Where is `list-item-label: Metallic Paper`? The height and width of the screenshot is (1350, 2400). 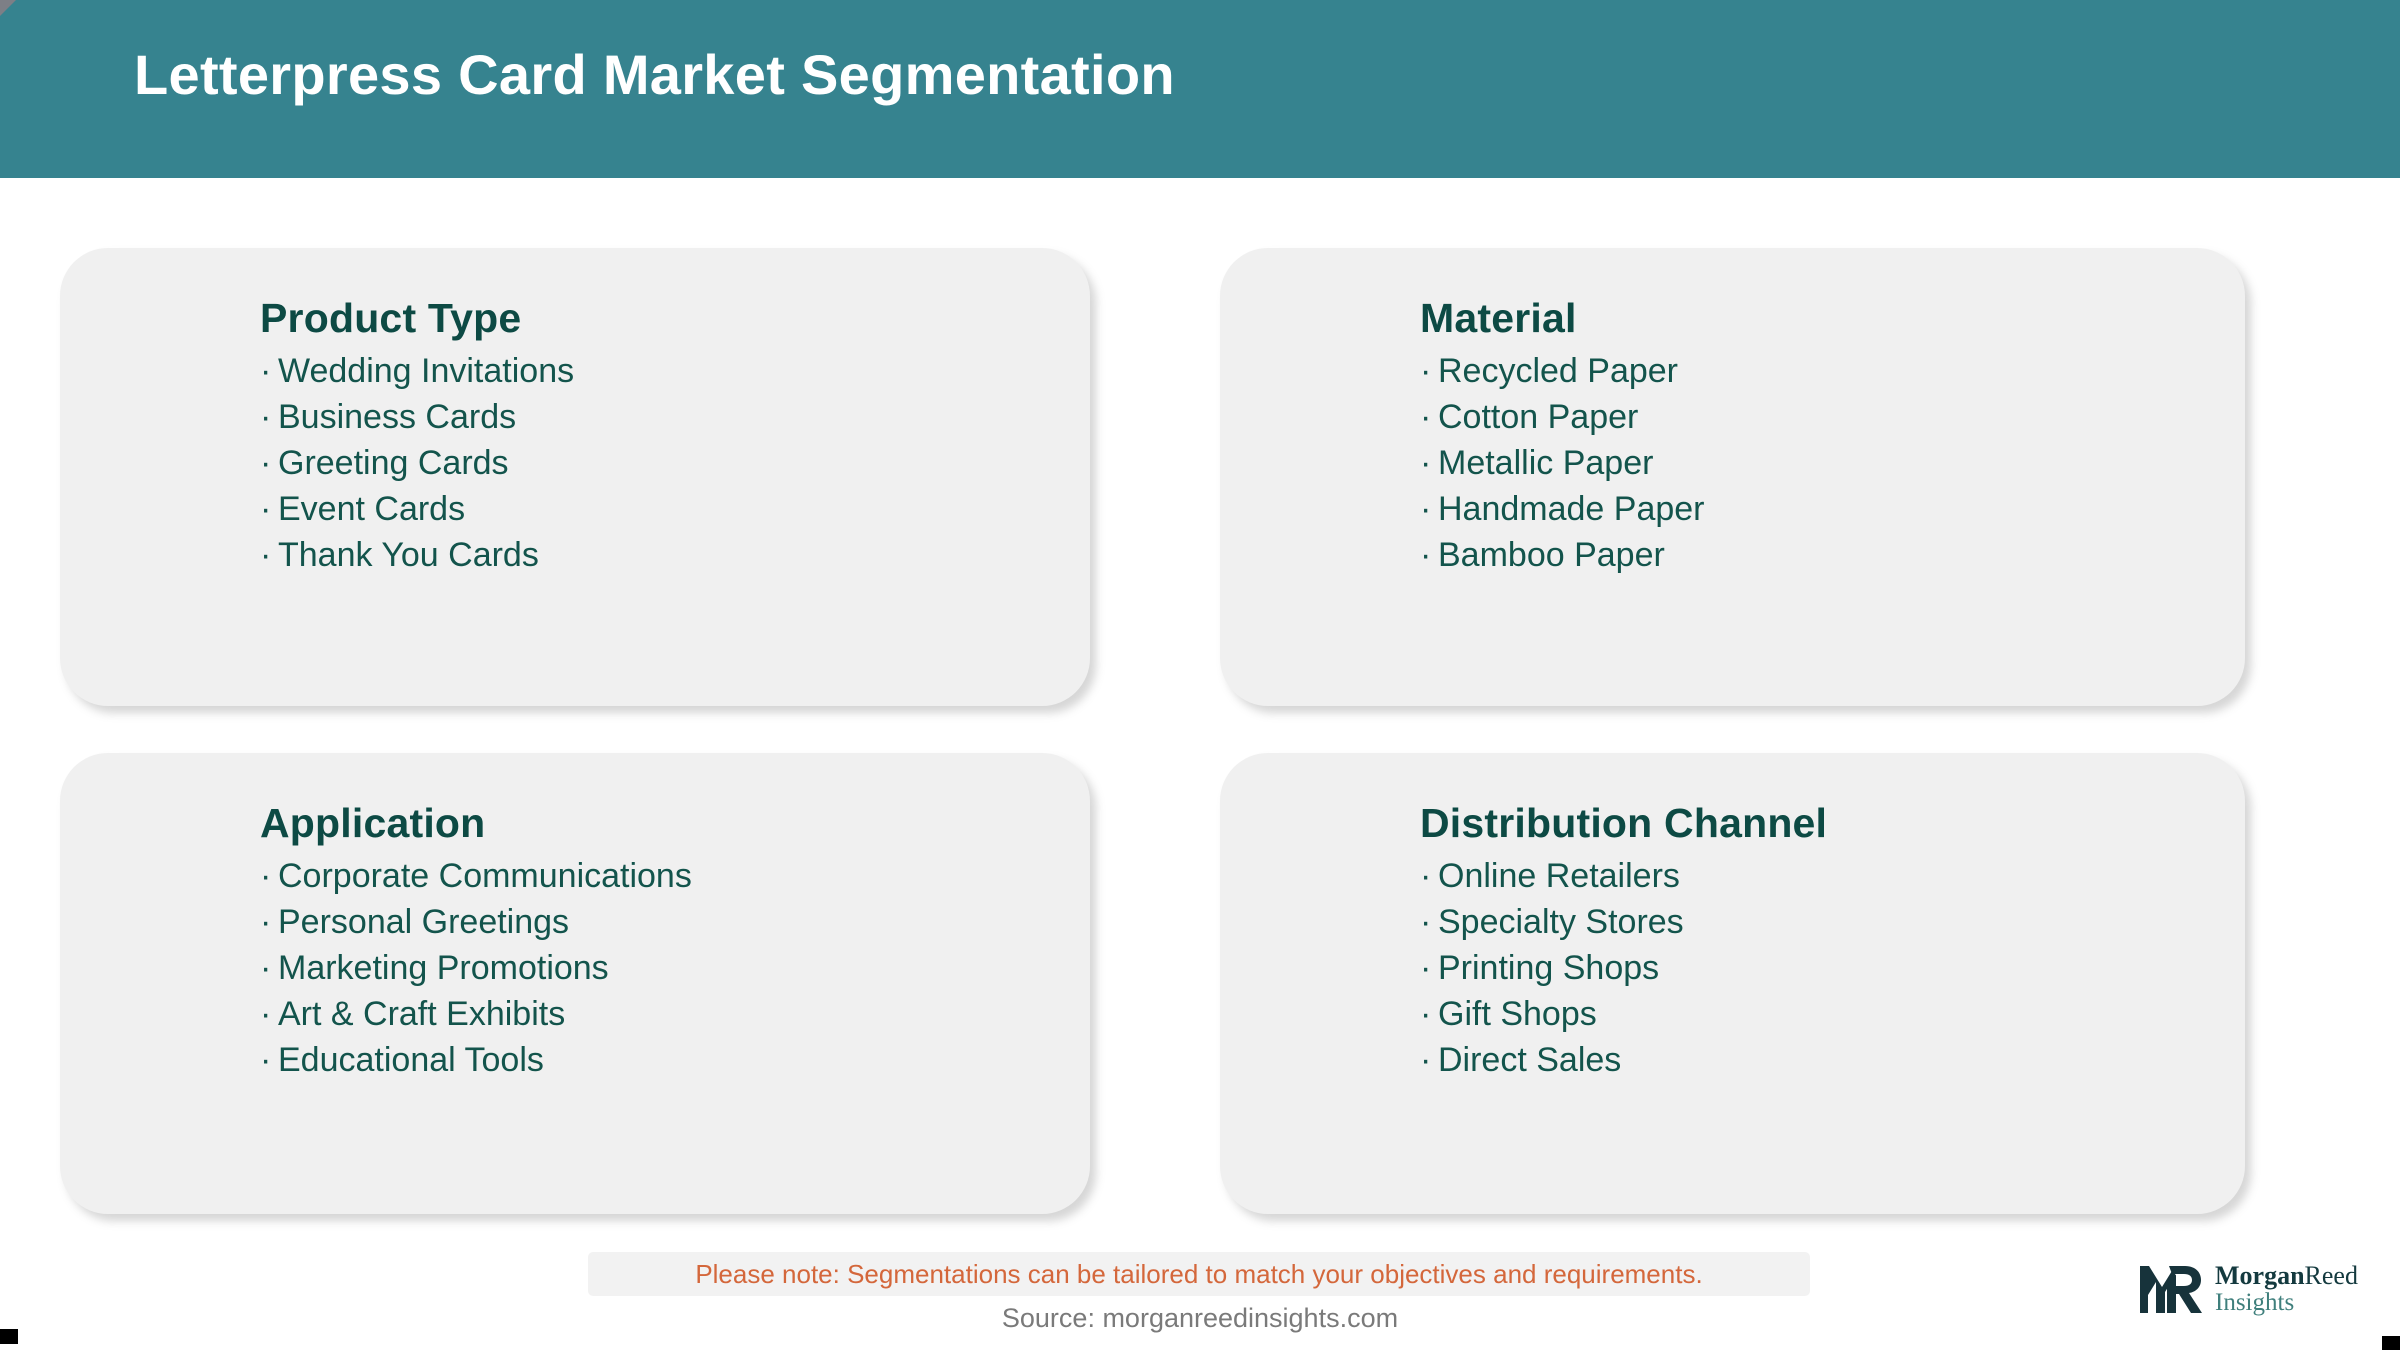 list-item-label: Metallic Paper is located at coordinates (1546, 463).